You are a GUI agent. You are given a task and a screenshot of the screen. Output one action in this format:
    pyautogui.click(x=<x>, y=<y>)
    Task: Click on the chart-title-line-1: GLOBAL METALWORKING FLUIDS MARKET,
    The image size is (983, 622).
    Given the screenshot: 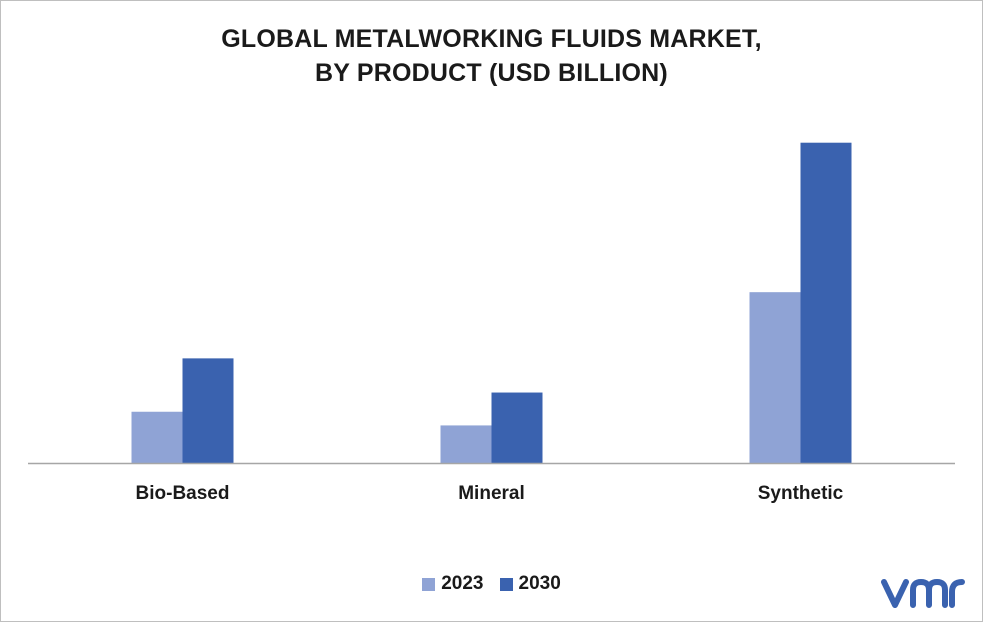 What is the action you would take?
    pyautogui.click(x=491, y=39)
    